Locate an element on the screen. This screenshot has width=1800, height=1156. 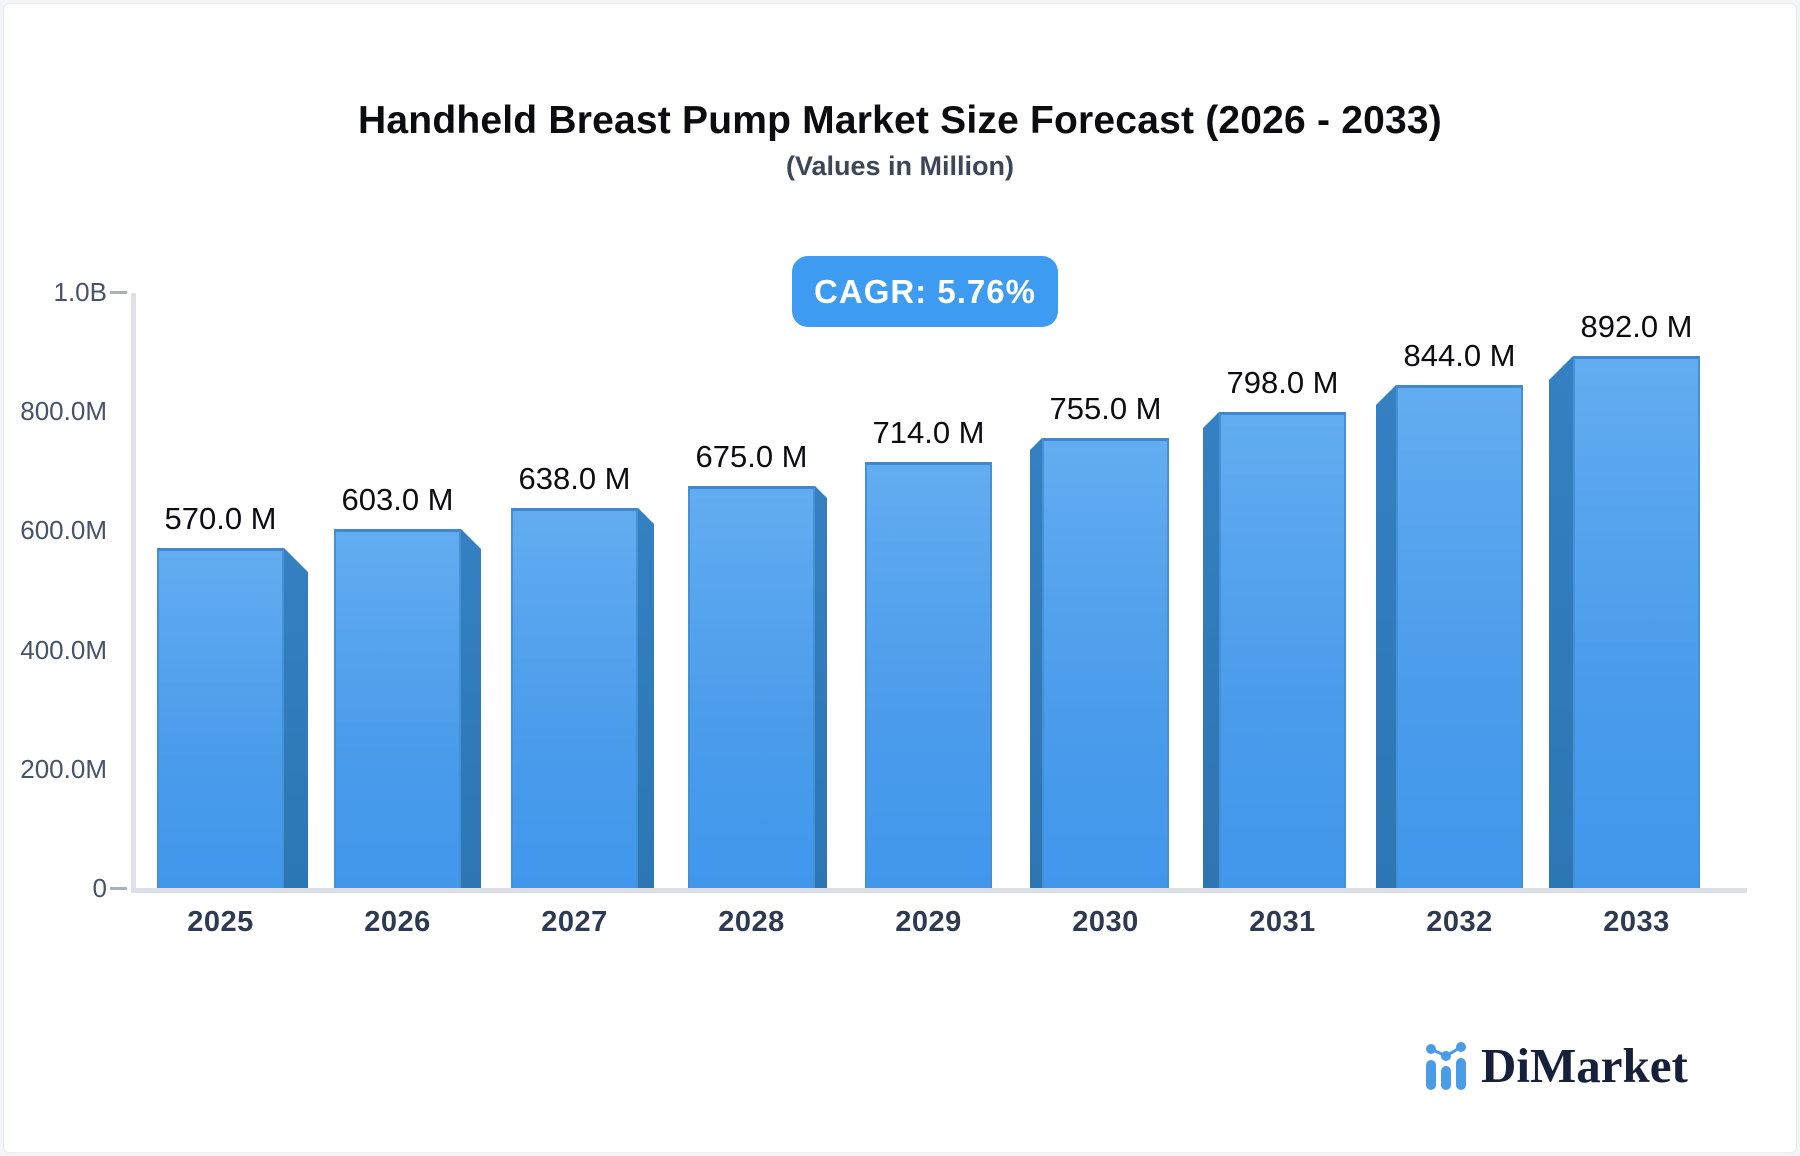
bar-2032 is located at coordinates (1459, 636).